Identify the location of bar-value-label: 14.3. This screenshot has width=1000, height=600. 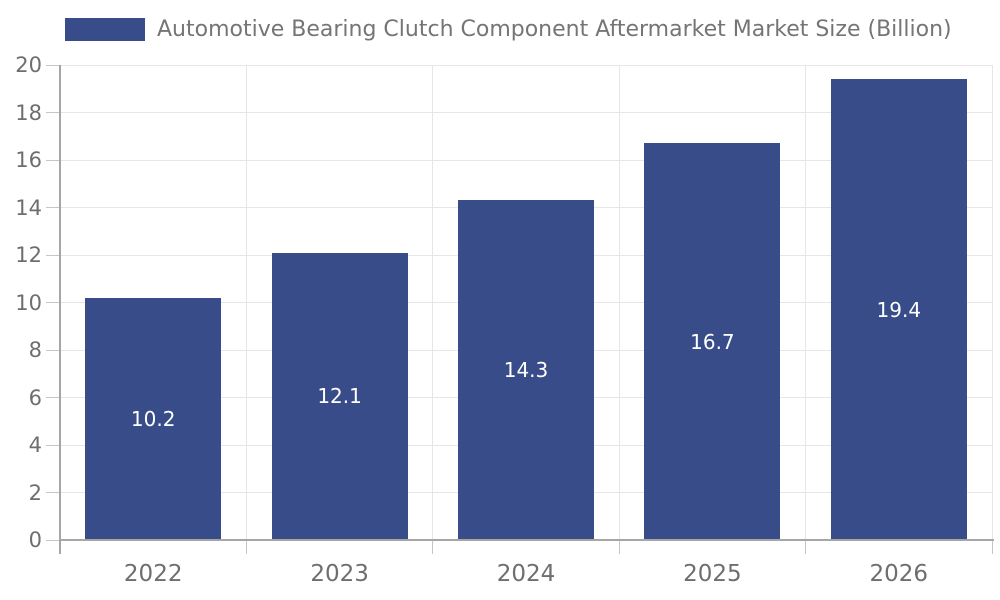
(526, 370).